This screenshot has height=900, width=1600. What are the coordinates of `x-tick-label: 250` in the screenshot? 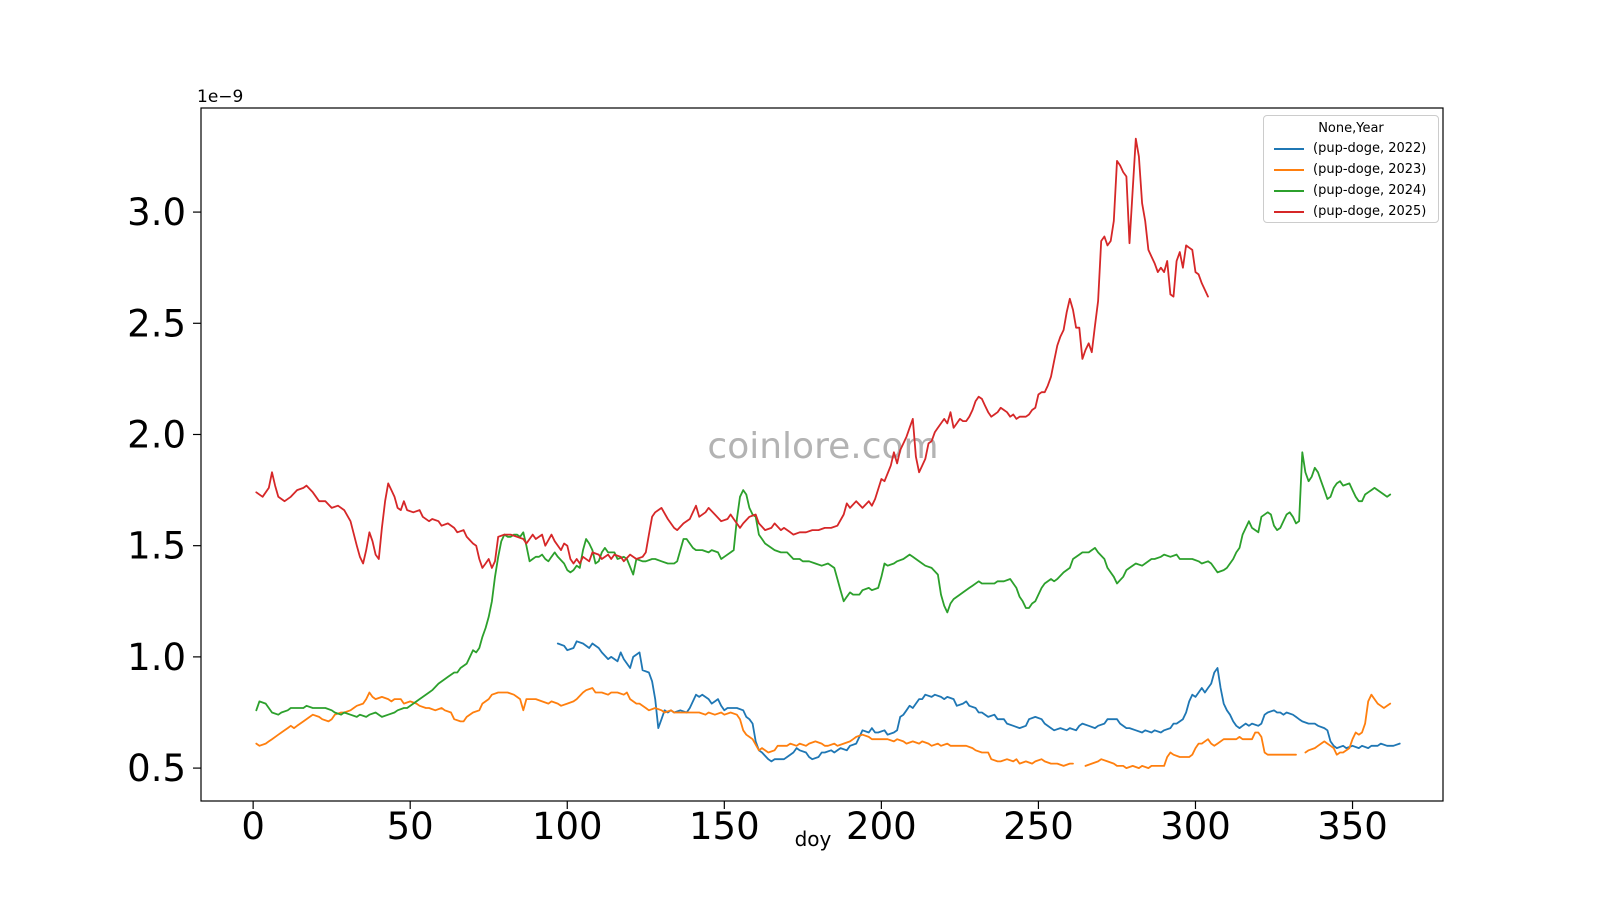 It's located at (1038, 826).